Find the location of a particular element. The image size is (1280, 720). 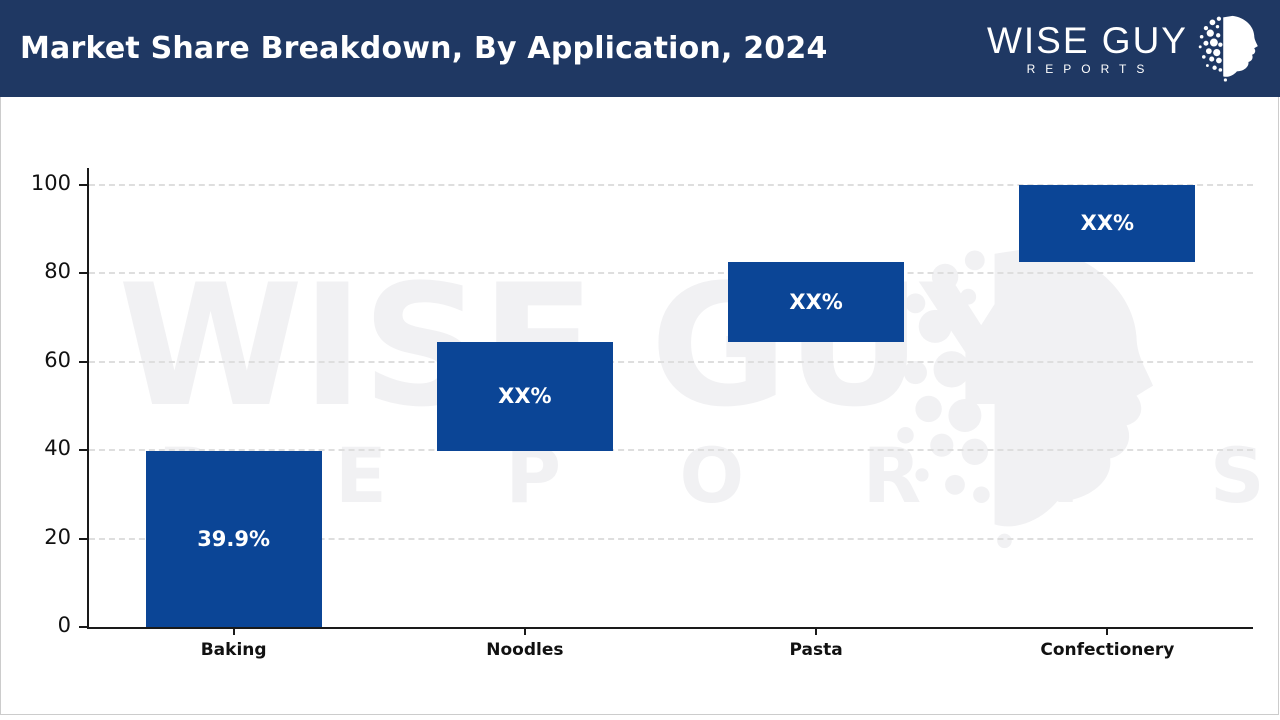

x-axis-label: Noodles is located at coordinates (525, 650).